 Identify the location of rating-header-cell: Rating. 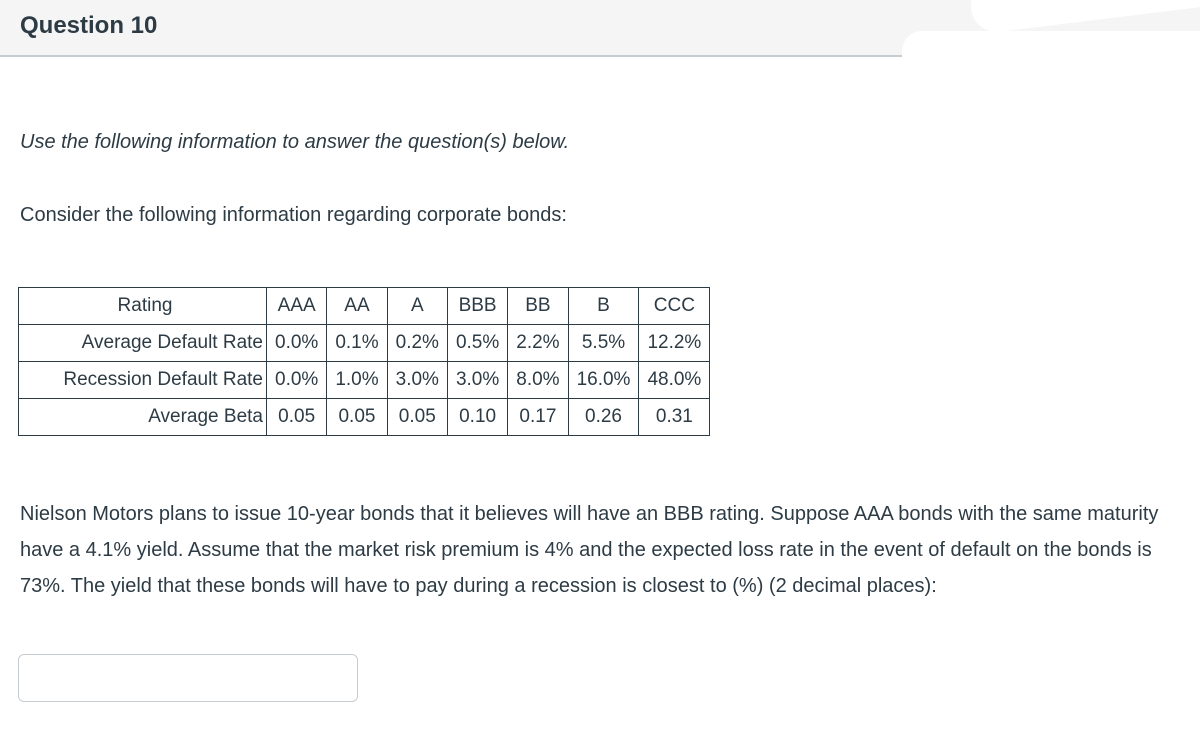
(142, 306).